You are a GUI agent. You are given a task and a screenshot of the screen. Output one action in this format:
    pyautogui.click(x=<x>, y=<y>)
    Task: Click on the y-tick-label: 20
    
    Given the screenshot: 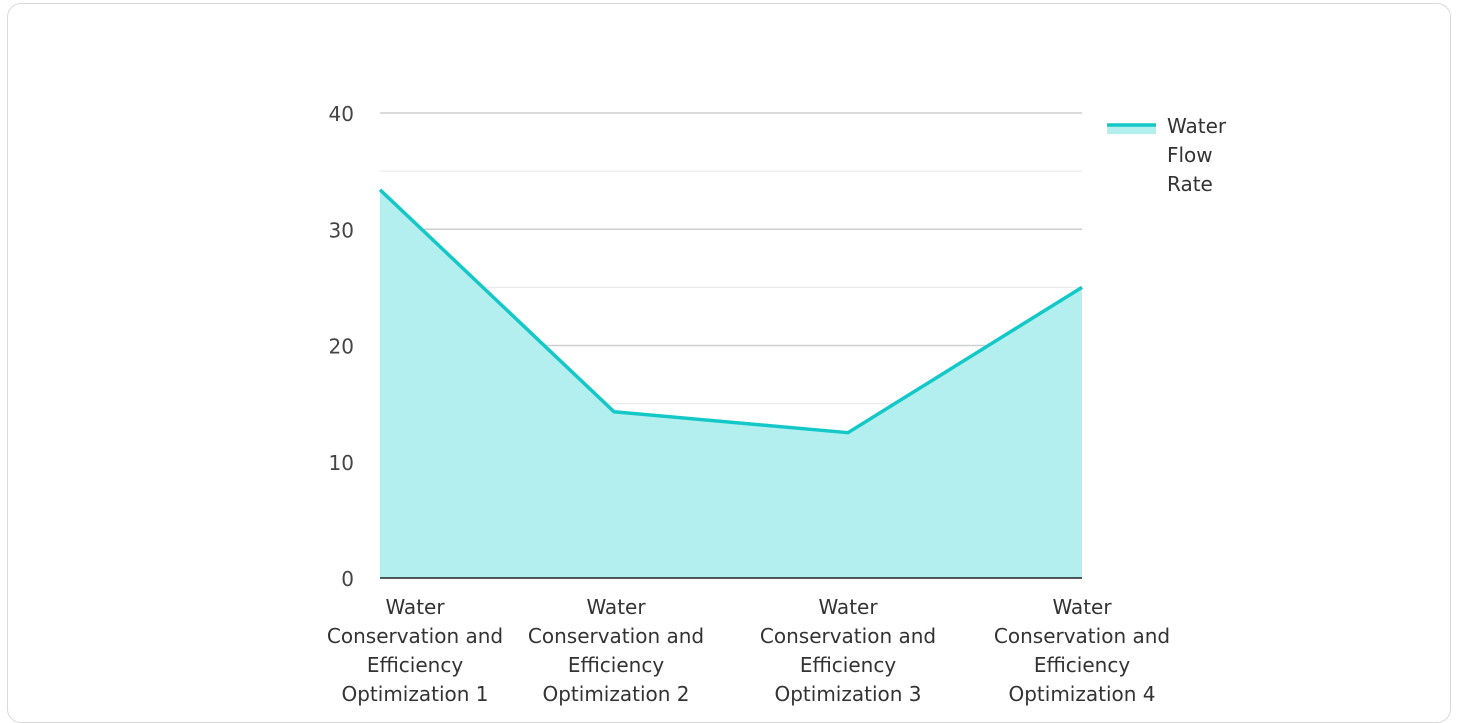 What is the action you would take?
    pyautogui.click(x=341, y=347)
    